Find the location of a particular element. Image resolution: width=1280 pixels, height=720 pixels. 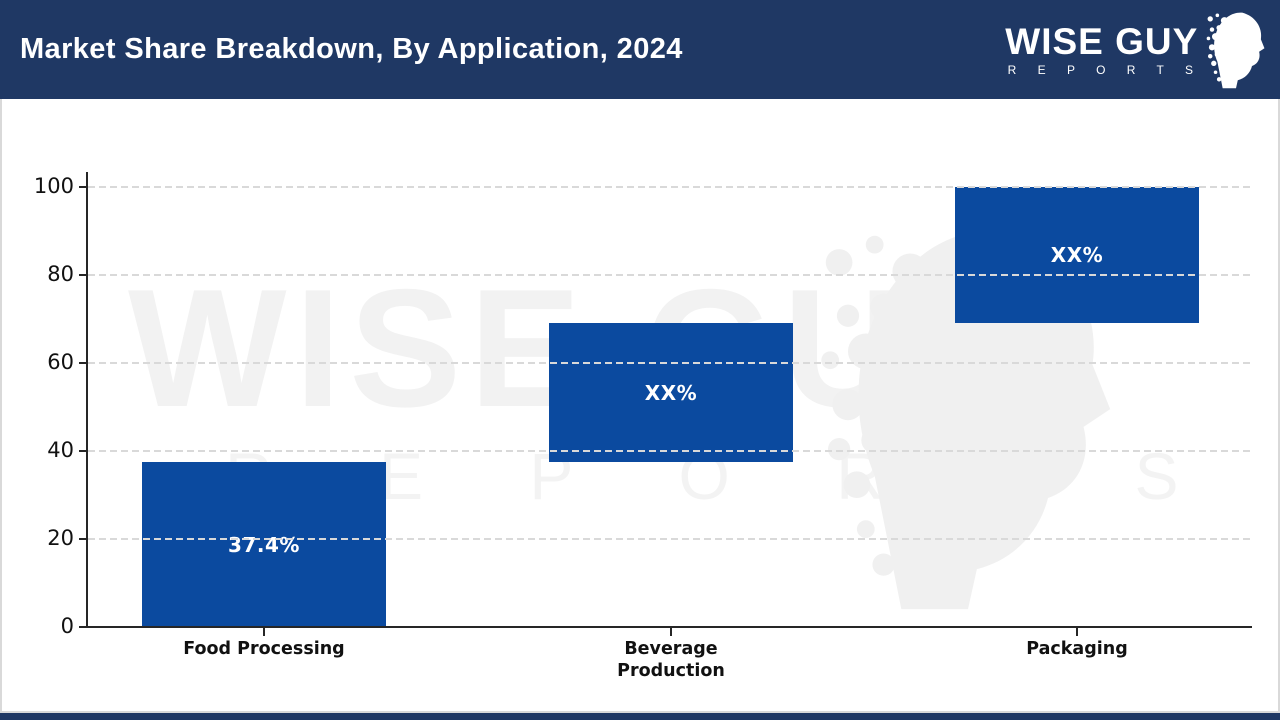

x-label-beverage-production: Beverage Production is located at coordinates (671, 660).